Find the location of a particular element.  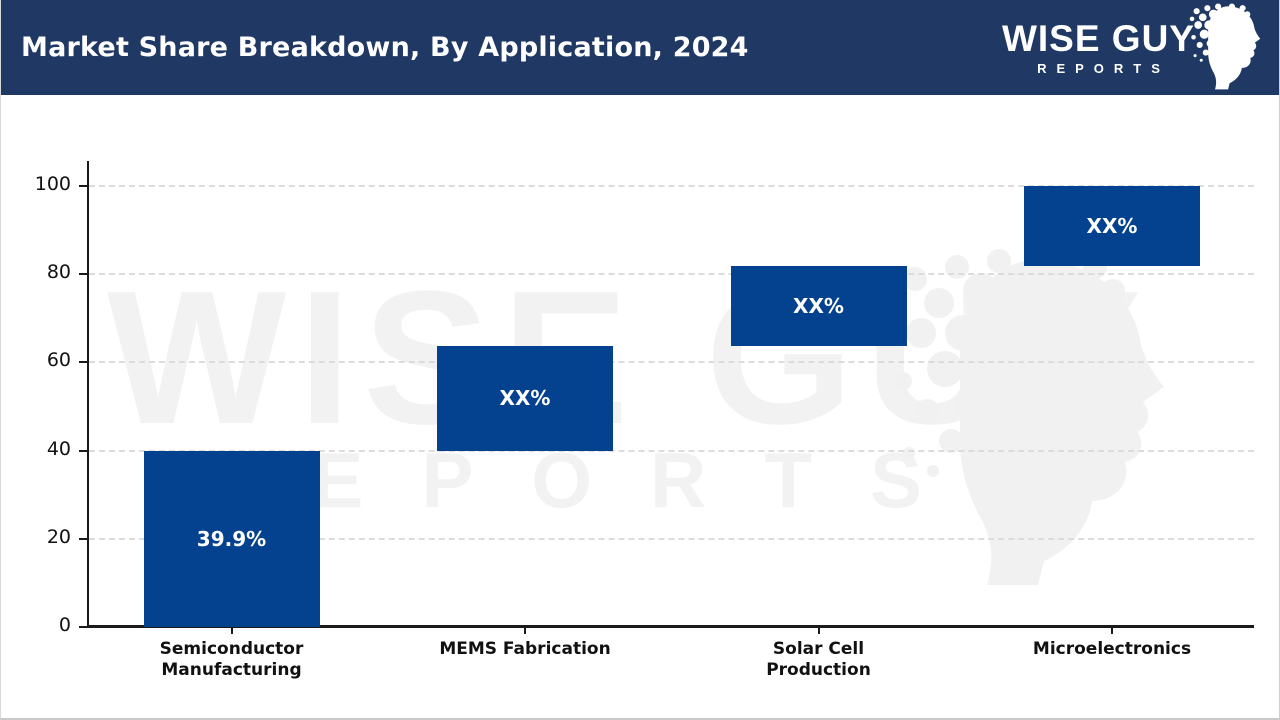

x-category-label: Solar Cell Production is located at coordinates (818, 660).